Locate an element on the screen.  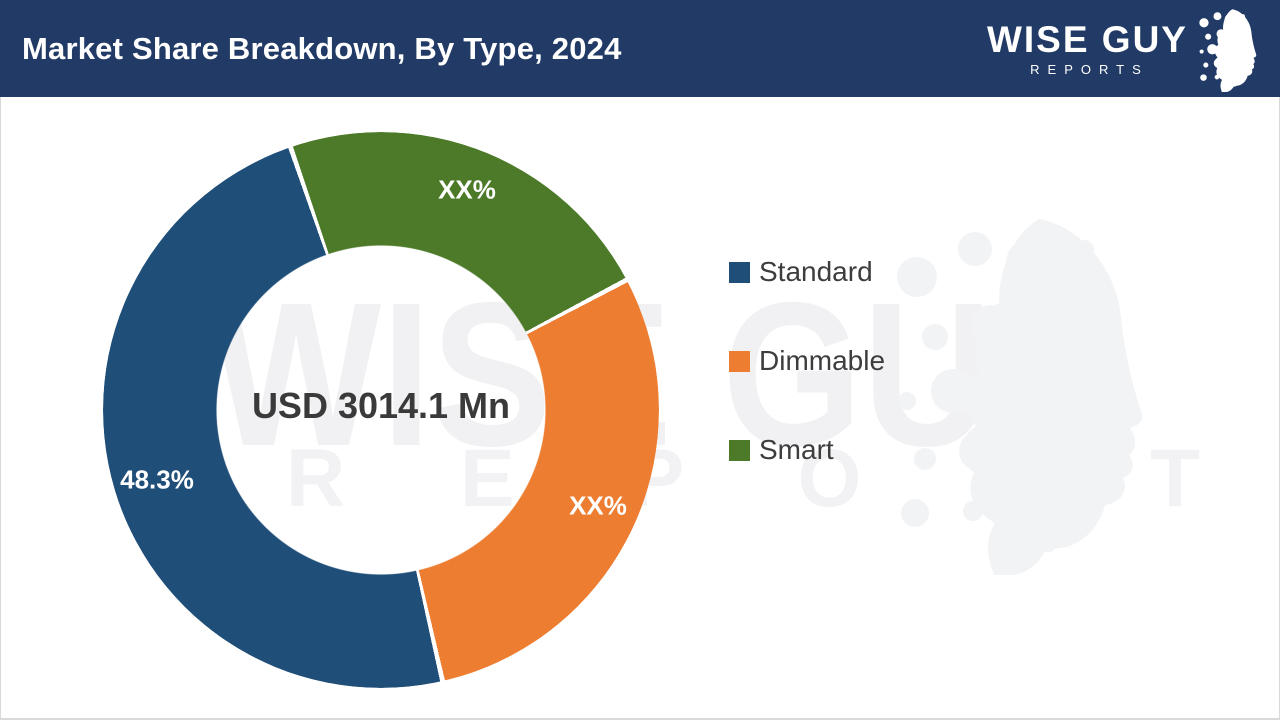
watermark-face-icon is located at coordinates (1020, 397).